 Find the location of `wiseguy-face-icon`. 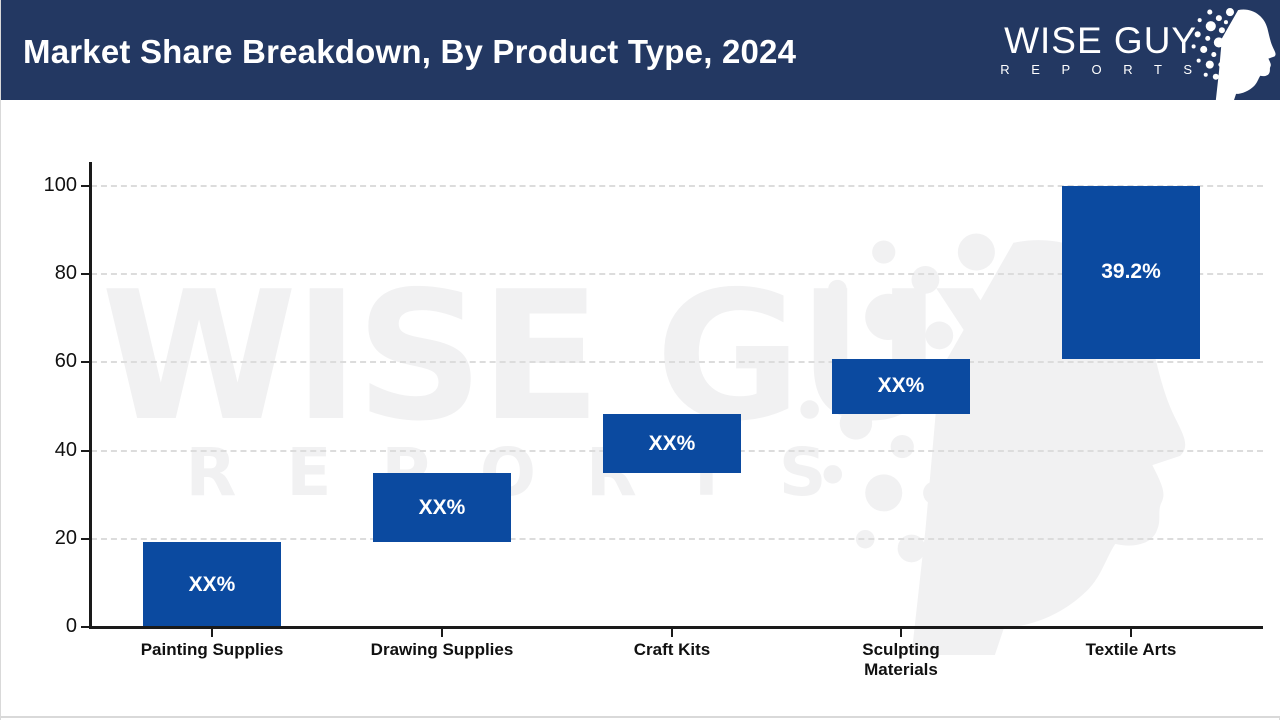

wiseguy-face-icon is located at coordinates (1231, 54).